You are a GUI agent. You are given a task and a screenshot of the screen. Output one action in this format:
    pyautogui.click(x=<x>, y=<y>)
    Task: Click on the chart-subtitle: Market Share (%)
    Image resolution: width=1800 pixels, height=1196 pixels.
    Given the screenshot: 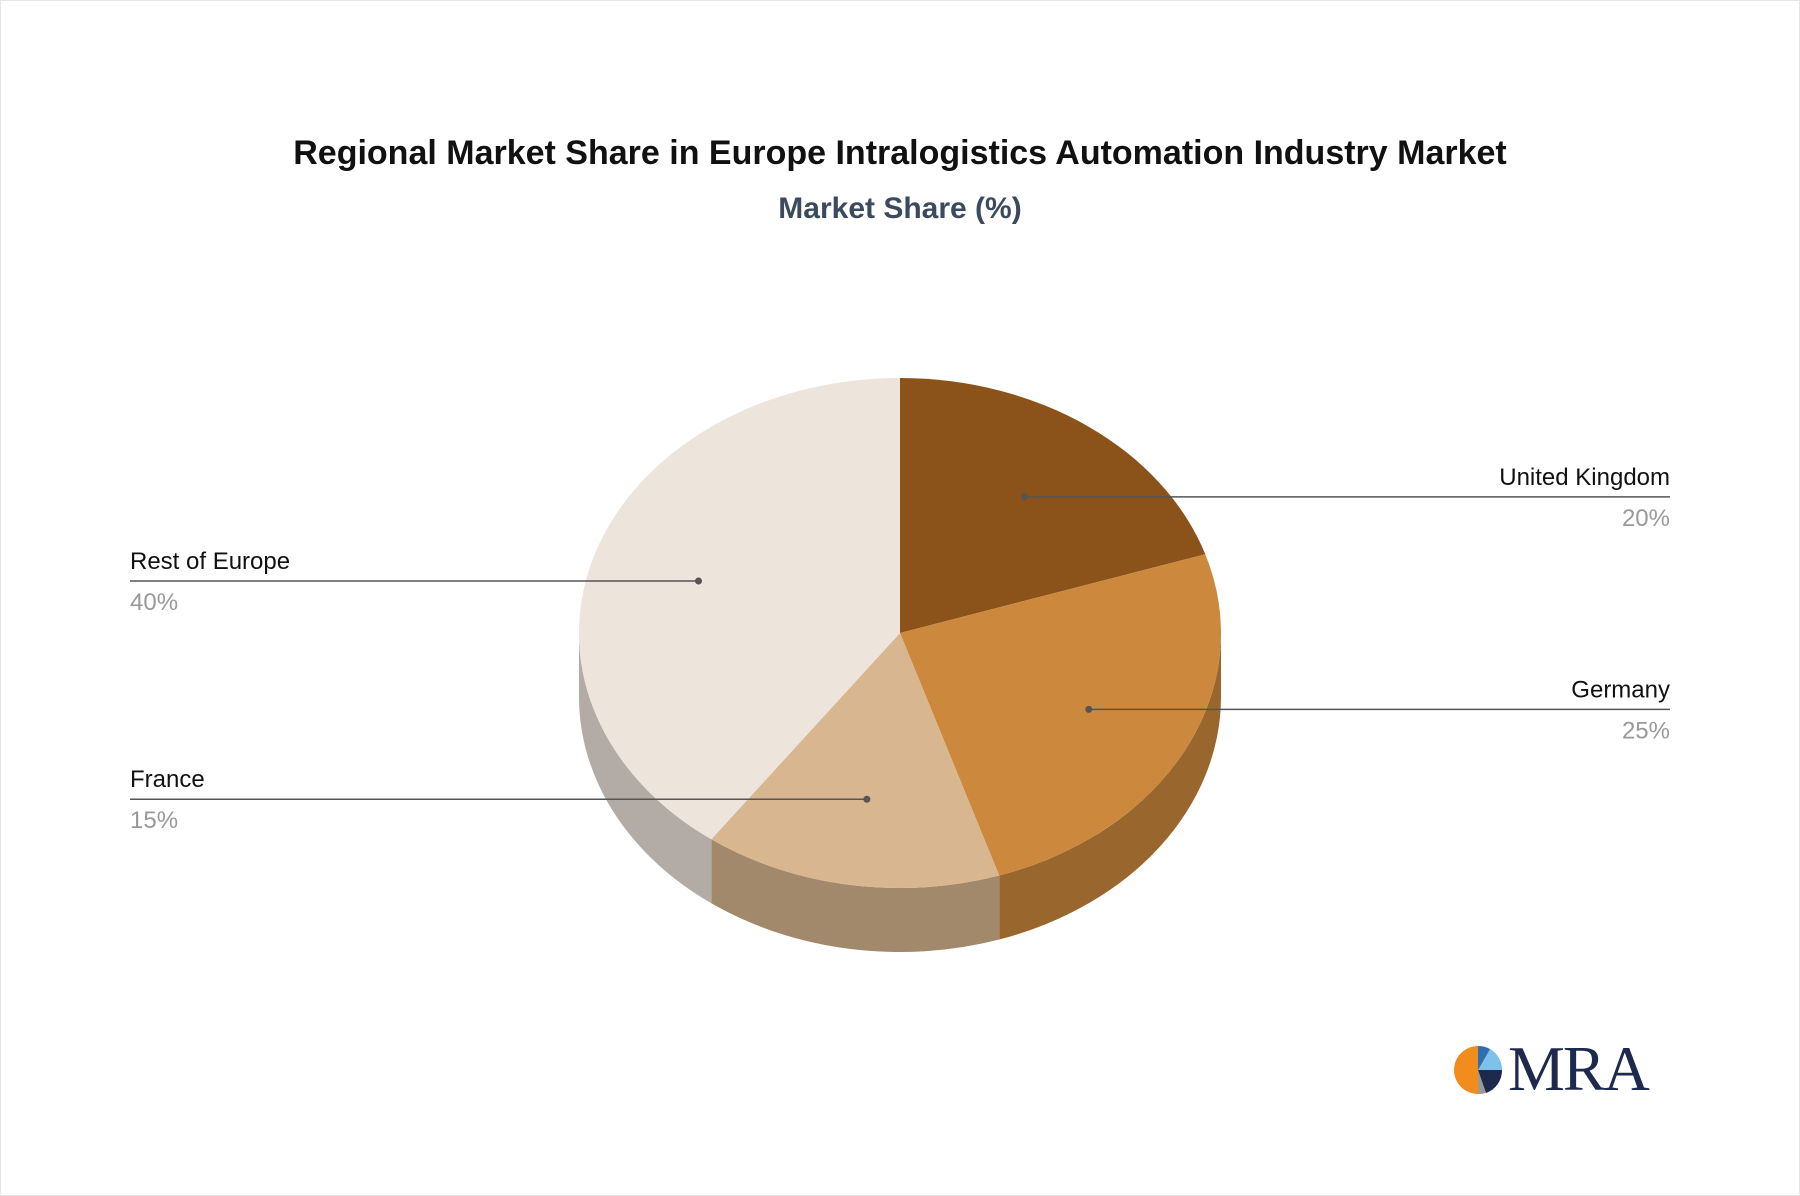 What is the action you would take?
    pyautogui.click(x=900, y=208)
    